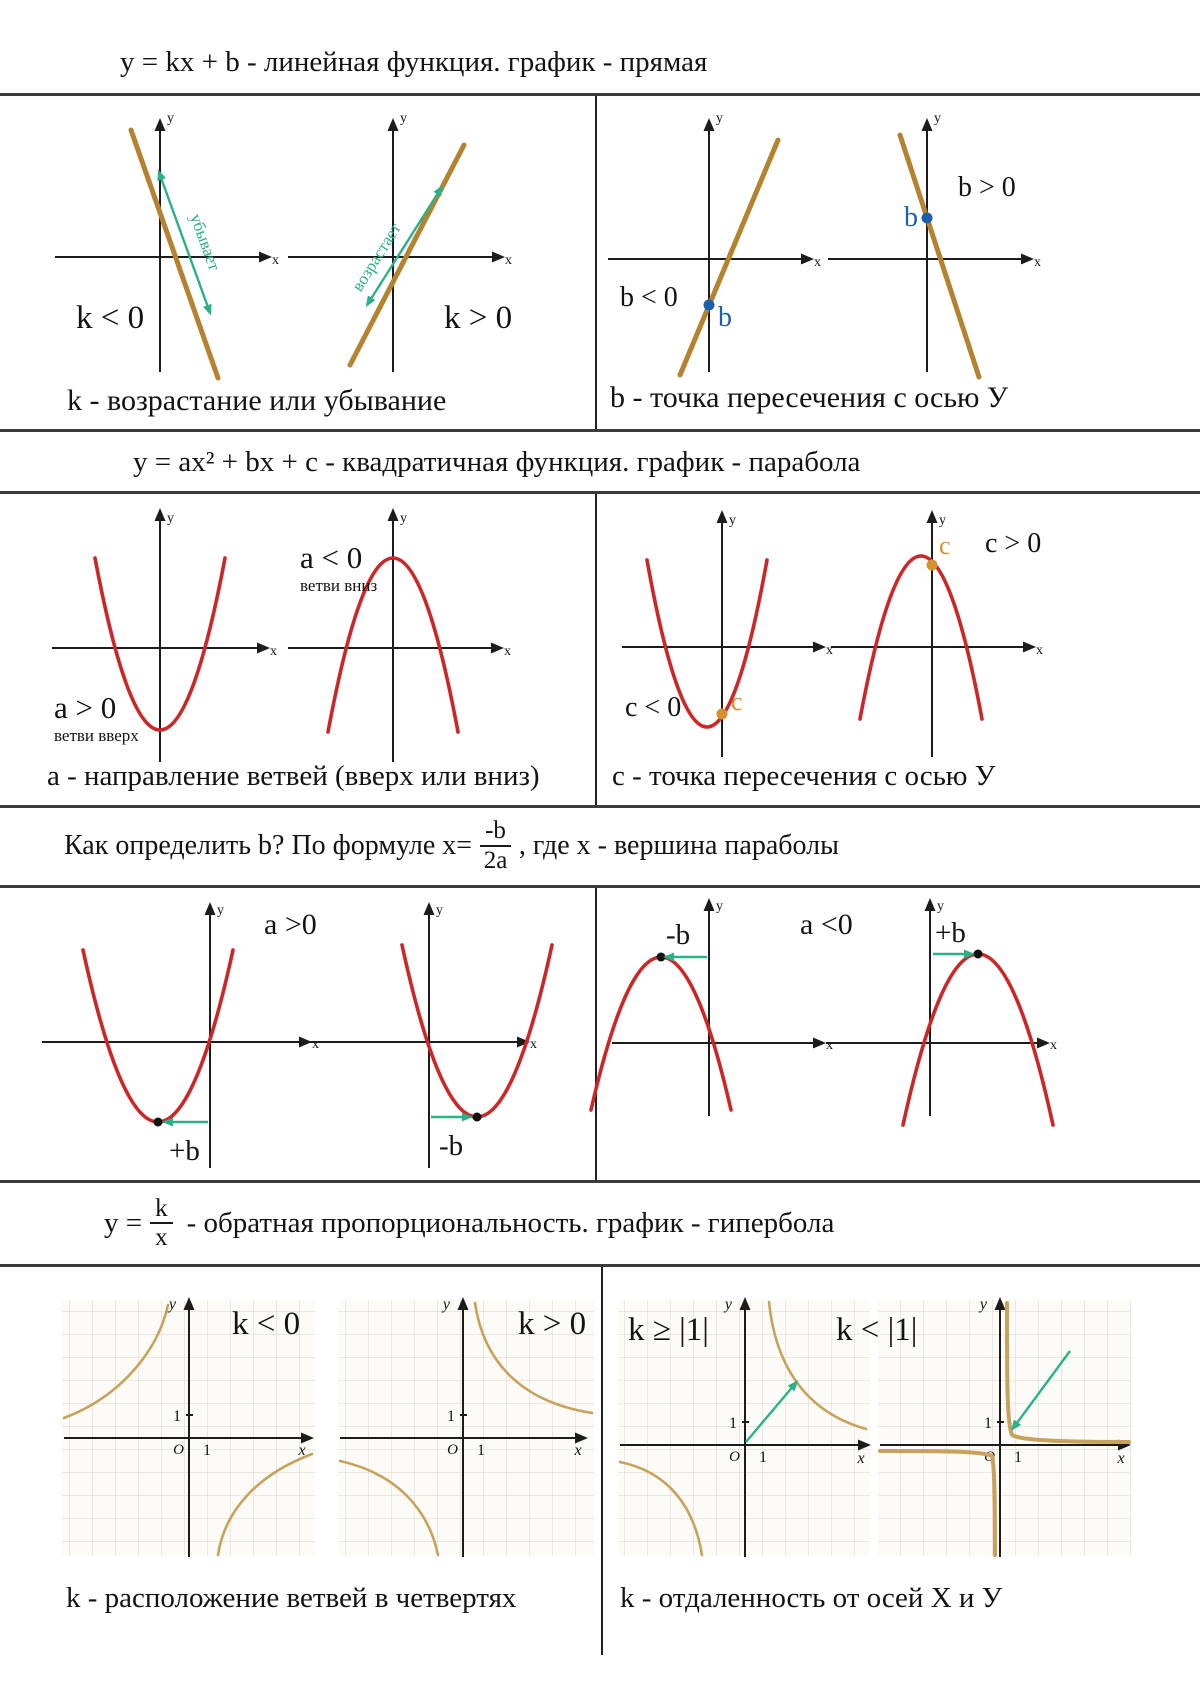 This screenshot has height=1697, width=1200. What do you see at coordinates (714, 244) in the screenshot?
I see `graph-b-negative: y x b` at bounding box center [714, 244].